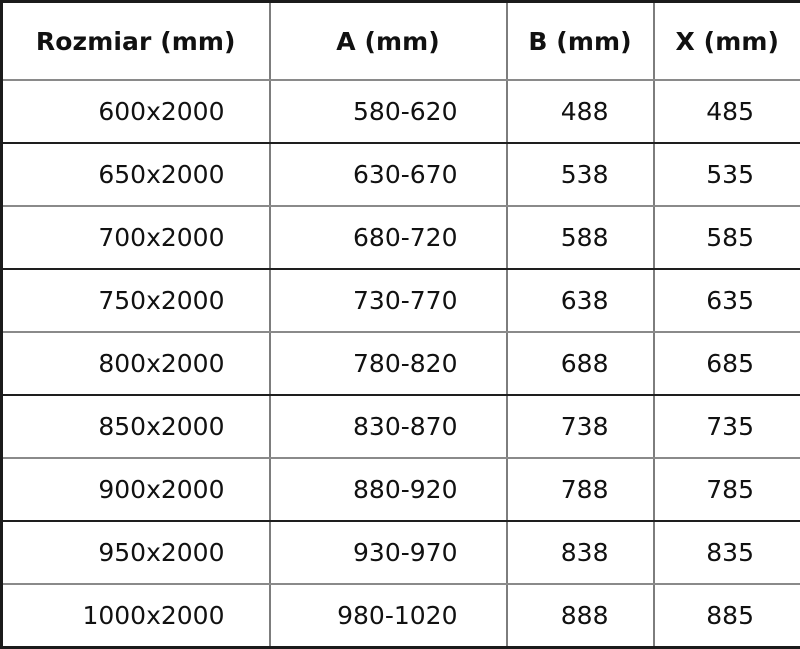  I want to click on cell-size: 900x2000, so click(136, 489).